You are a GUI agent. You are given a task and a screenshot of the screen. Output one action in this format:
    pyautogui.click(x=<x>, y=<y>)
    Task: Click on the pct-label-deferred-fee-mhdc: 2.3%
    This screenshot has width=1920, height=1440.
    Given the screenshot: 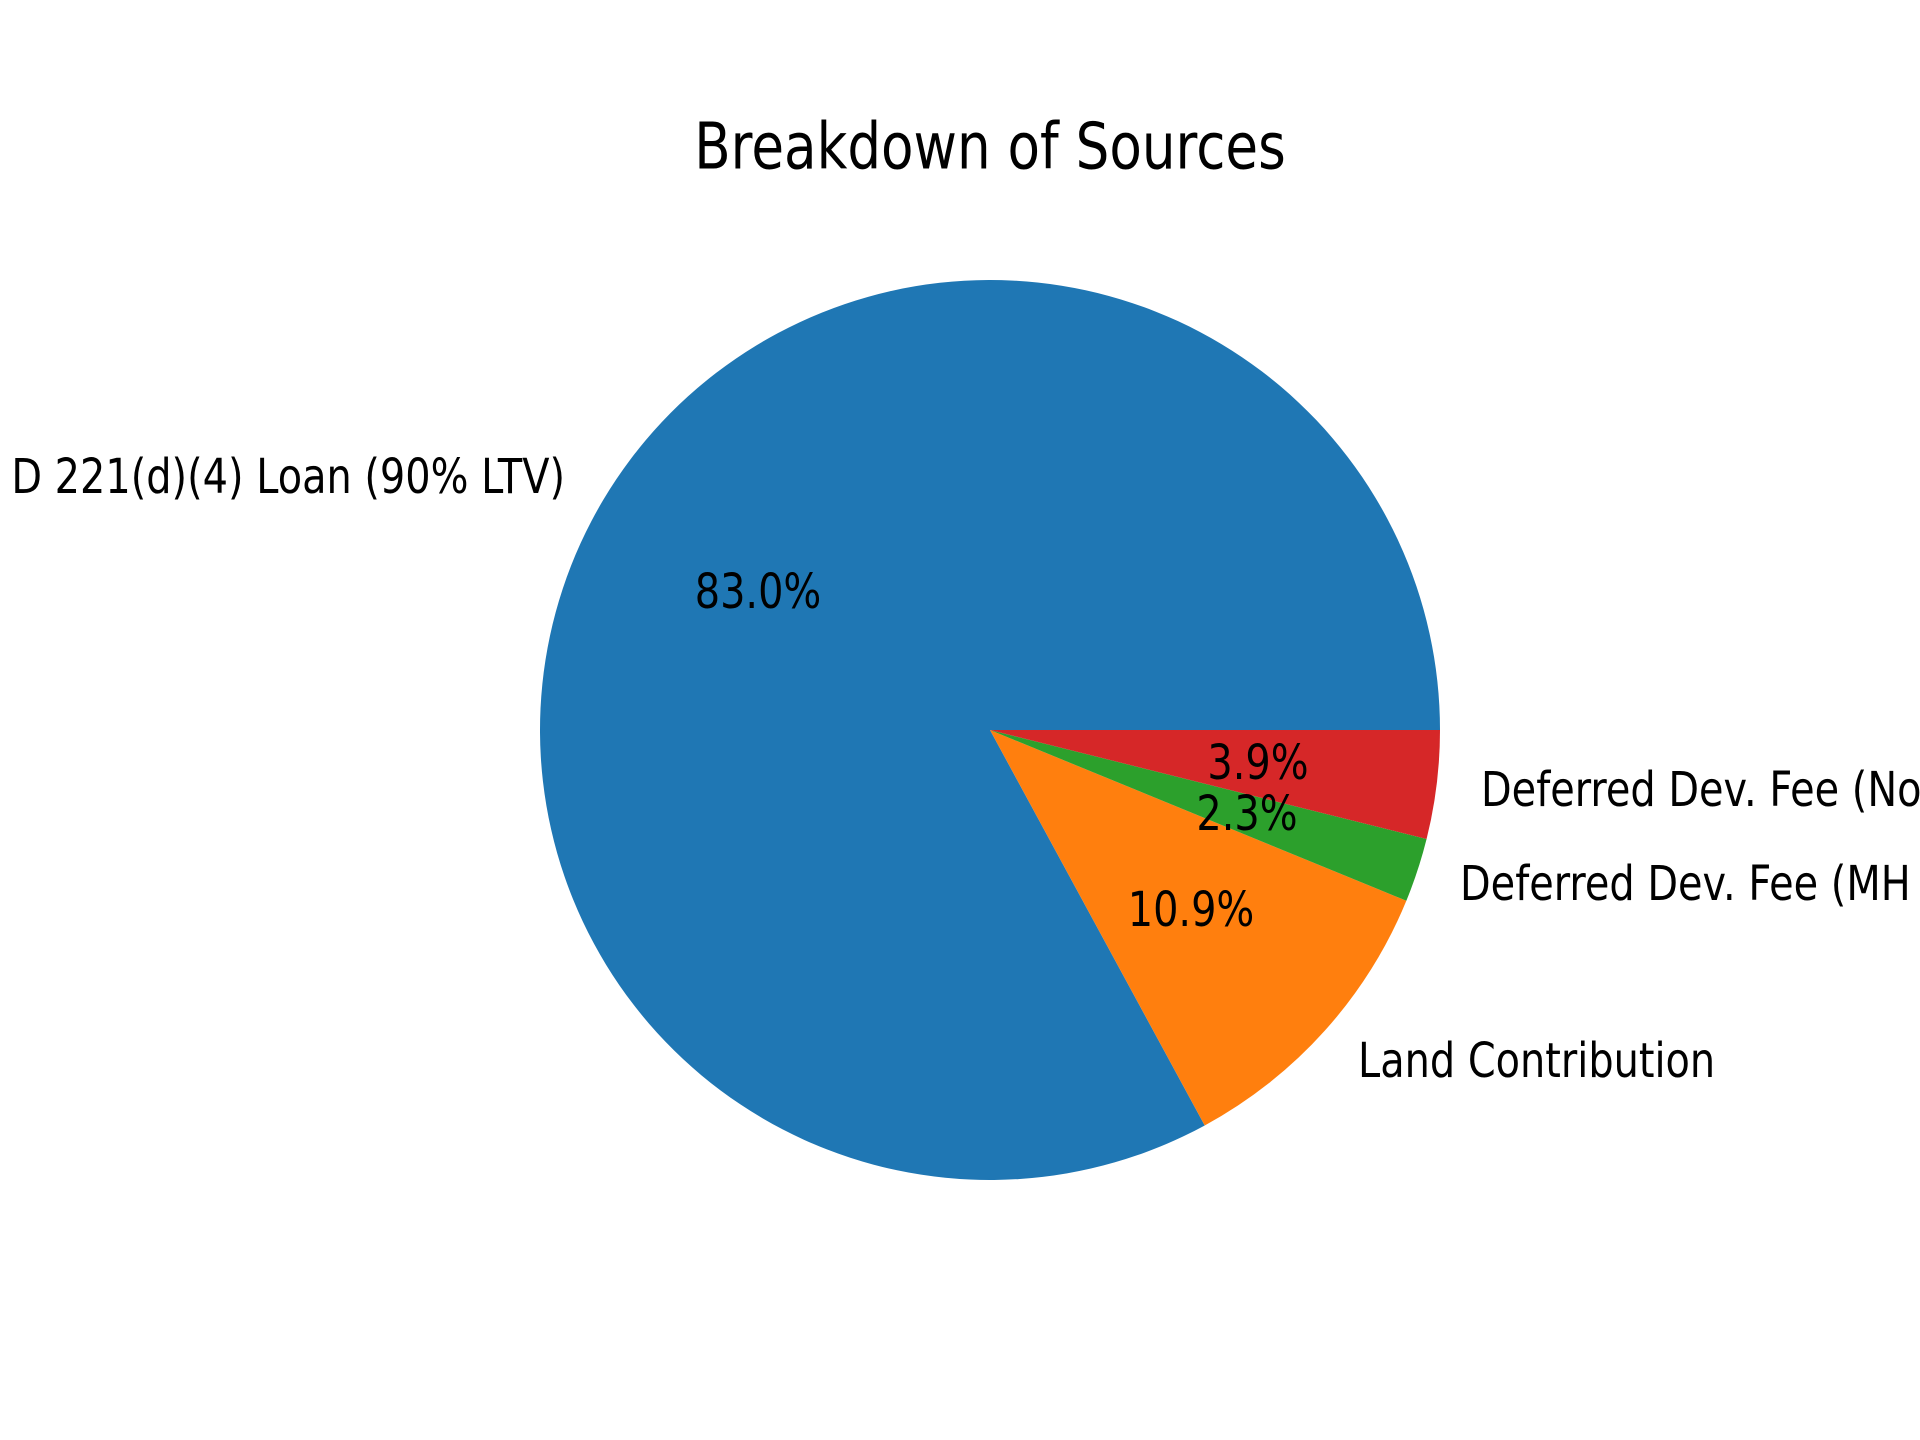 What is the action you would take?
    pyautogui.click(x=1246, y=813)
    